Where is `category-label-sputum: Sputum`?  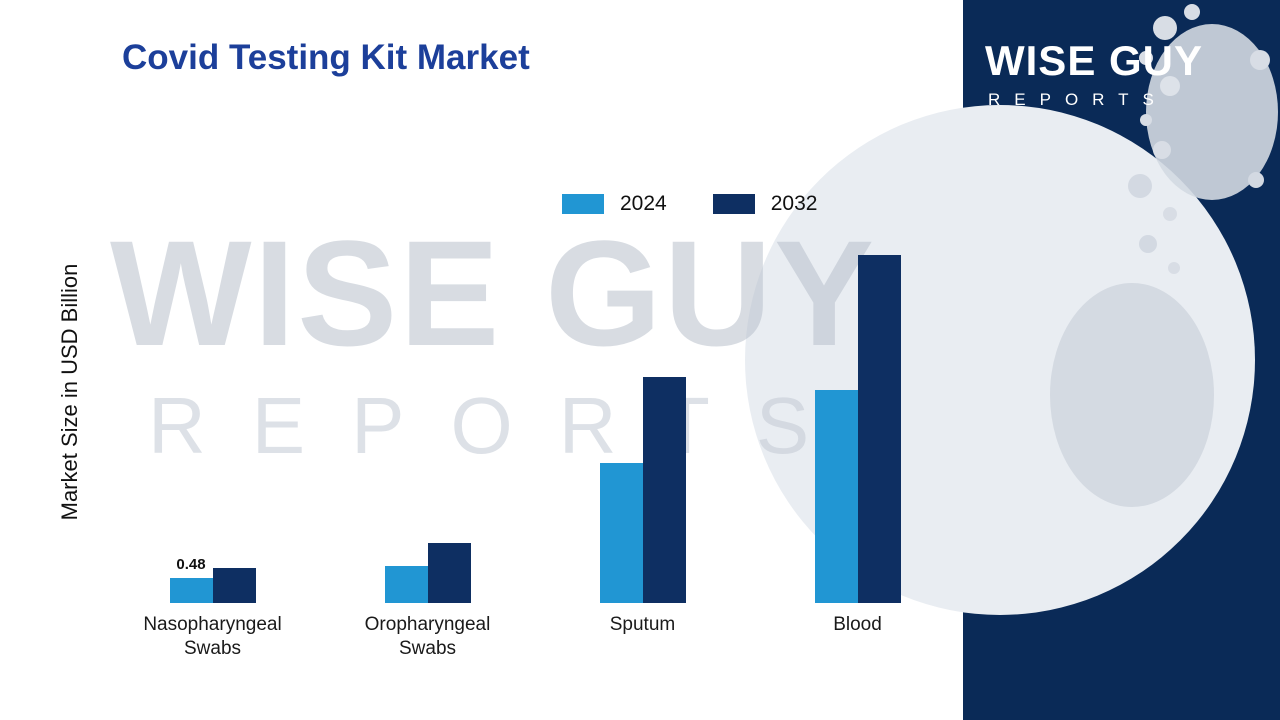
category-label-sputum: Sputum is located at coordinates (642, 624).